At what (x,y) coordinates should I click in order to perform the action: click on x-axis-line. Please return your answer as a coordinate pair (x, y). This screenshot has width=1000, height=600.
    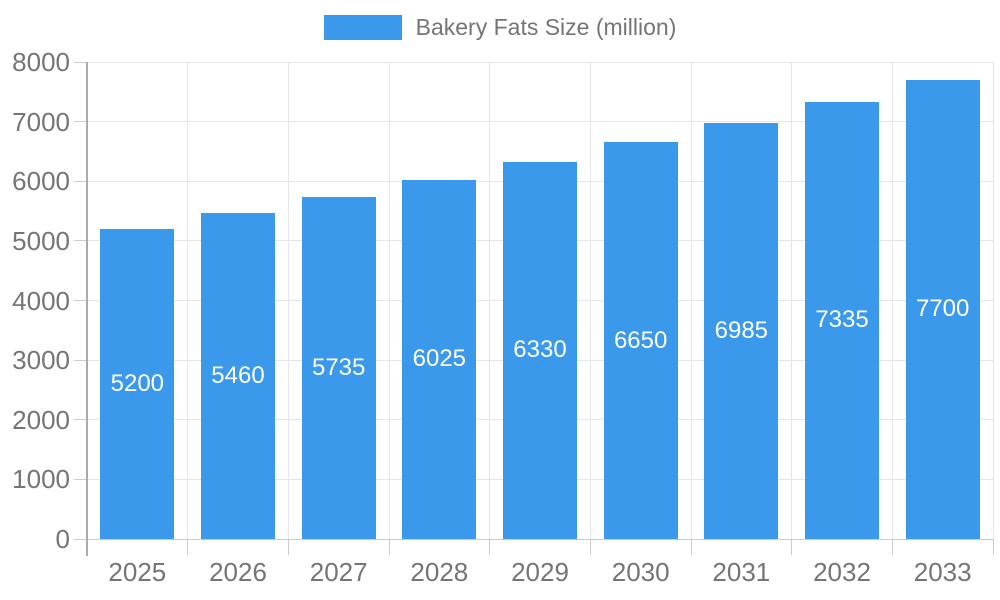
    Looking at the image, I should click on (540, 539).